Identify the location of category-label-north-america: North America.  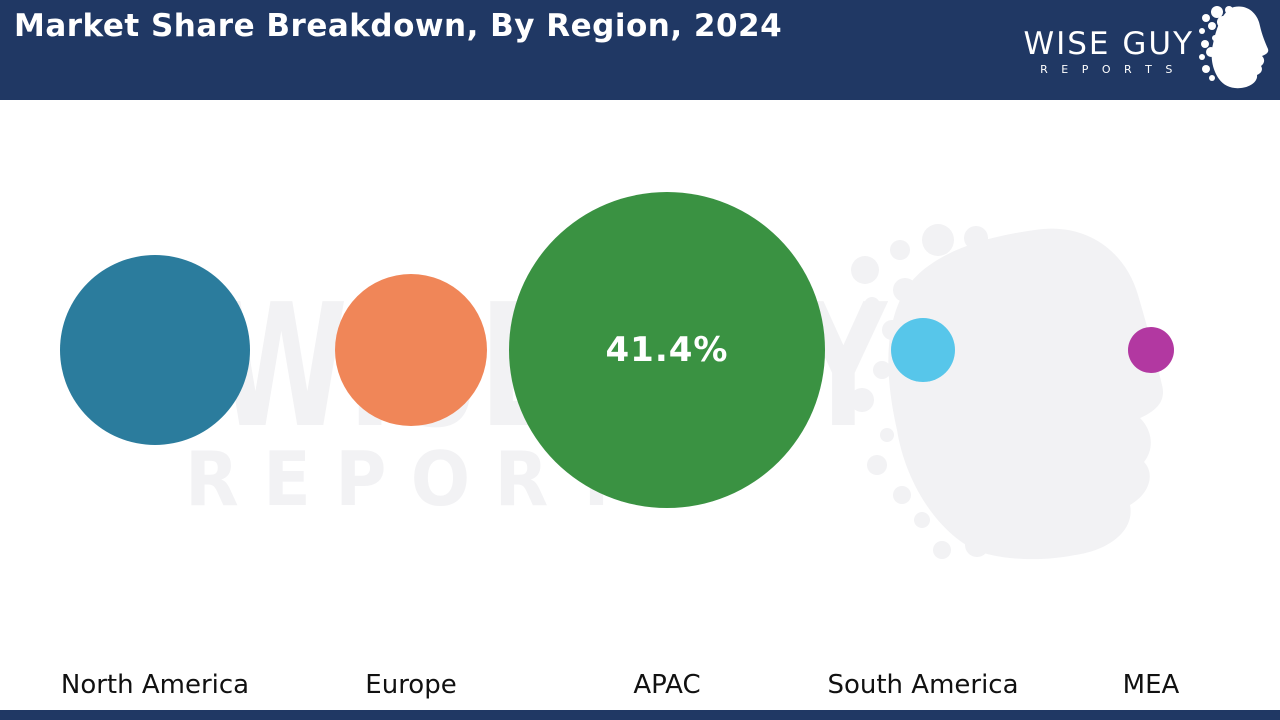
(155, 685).